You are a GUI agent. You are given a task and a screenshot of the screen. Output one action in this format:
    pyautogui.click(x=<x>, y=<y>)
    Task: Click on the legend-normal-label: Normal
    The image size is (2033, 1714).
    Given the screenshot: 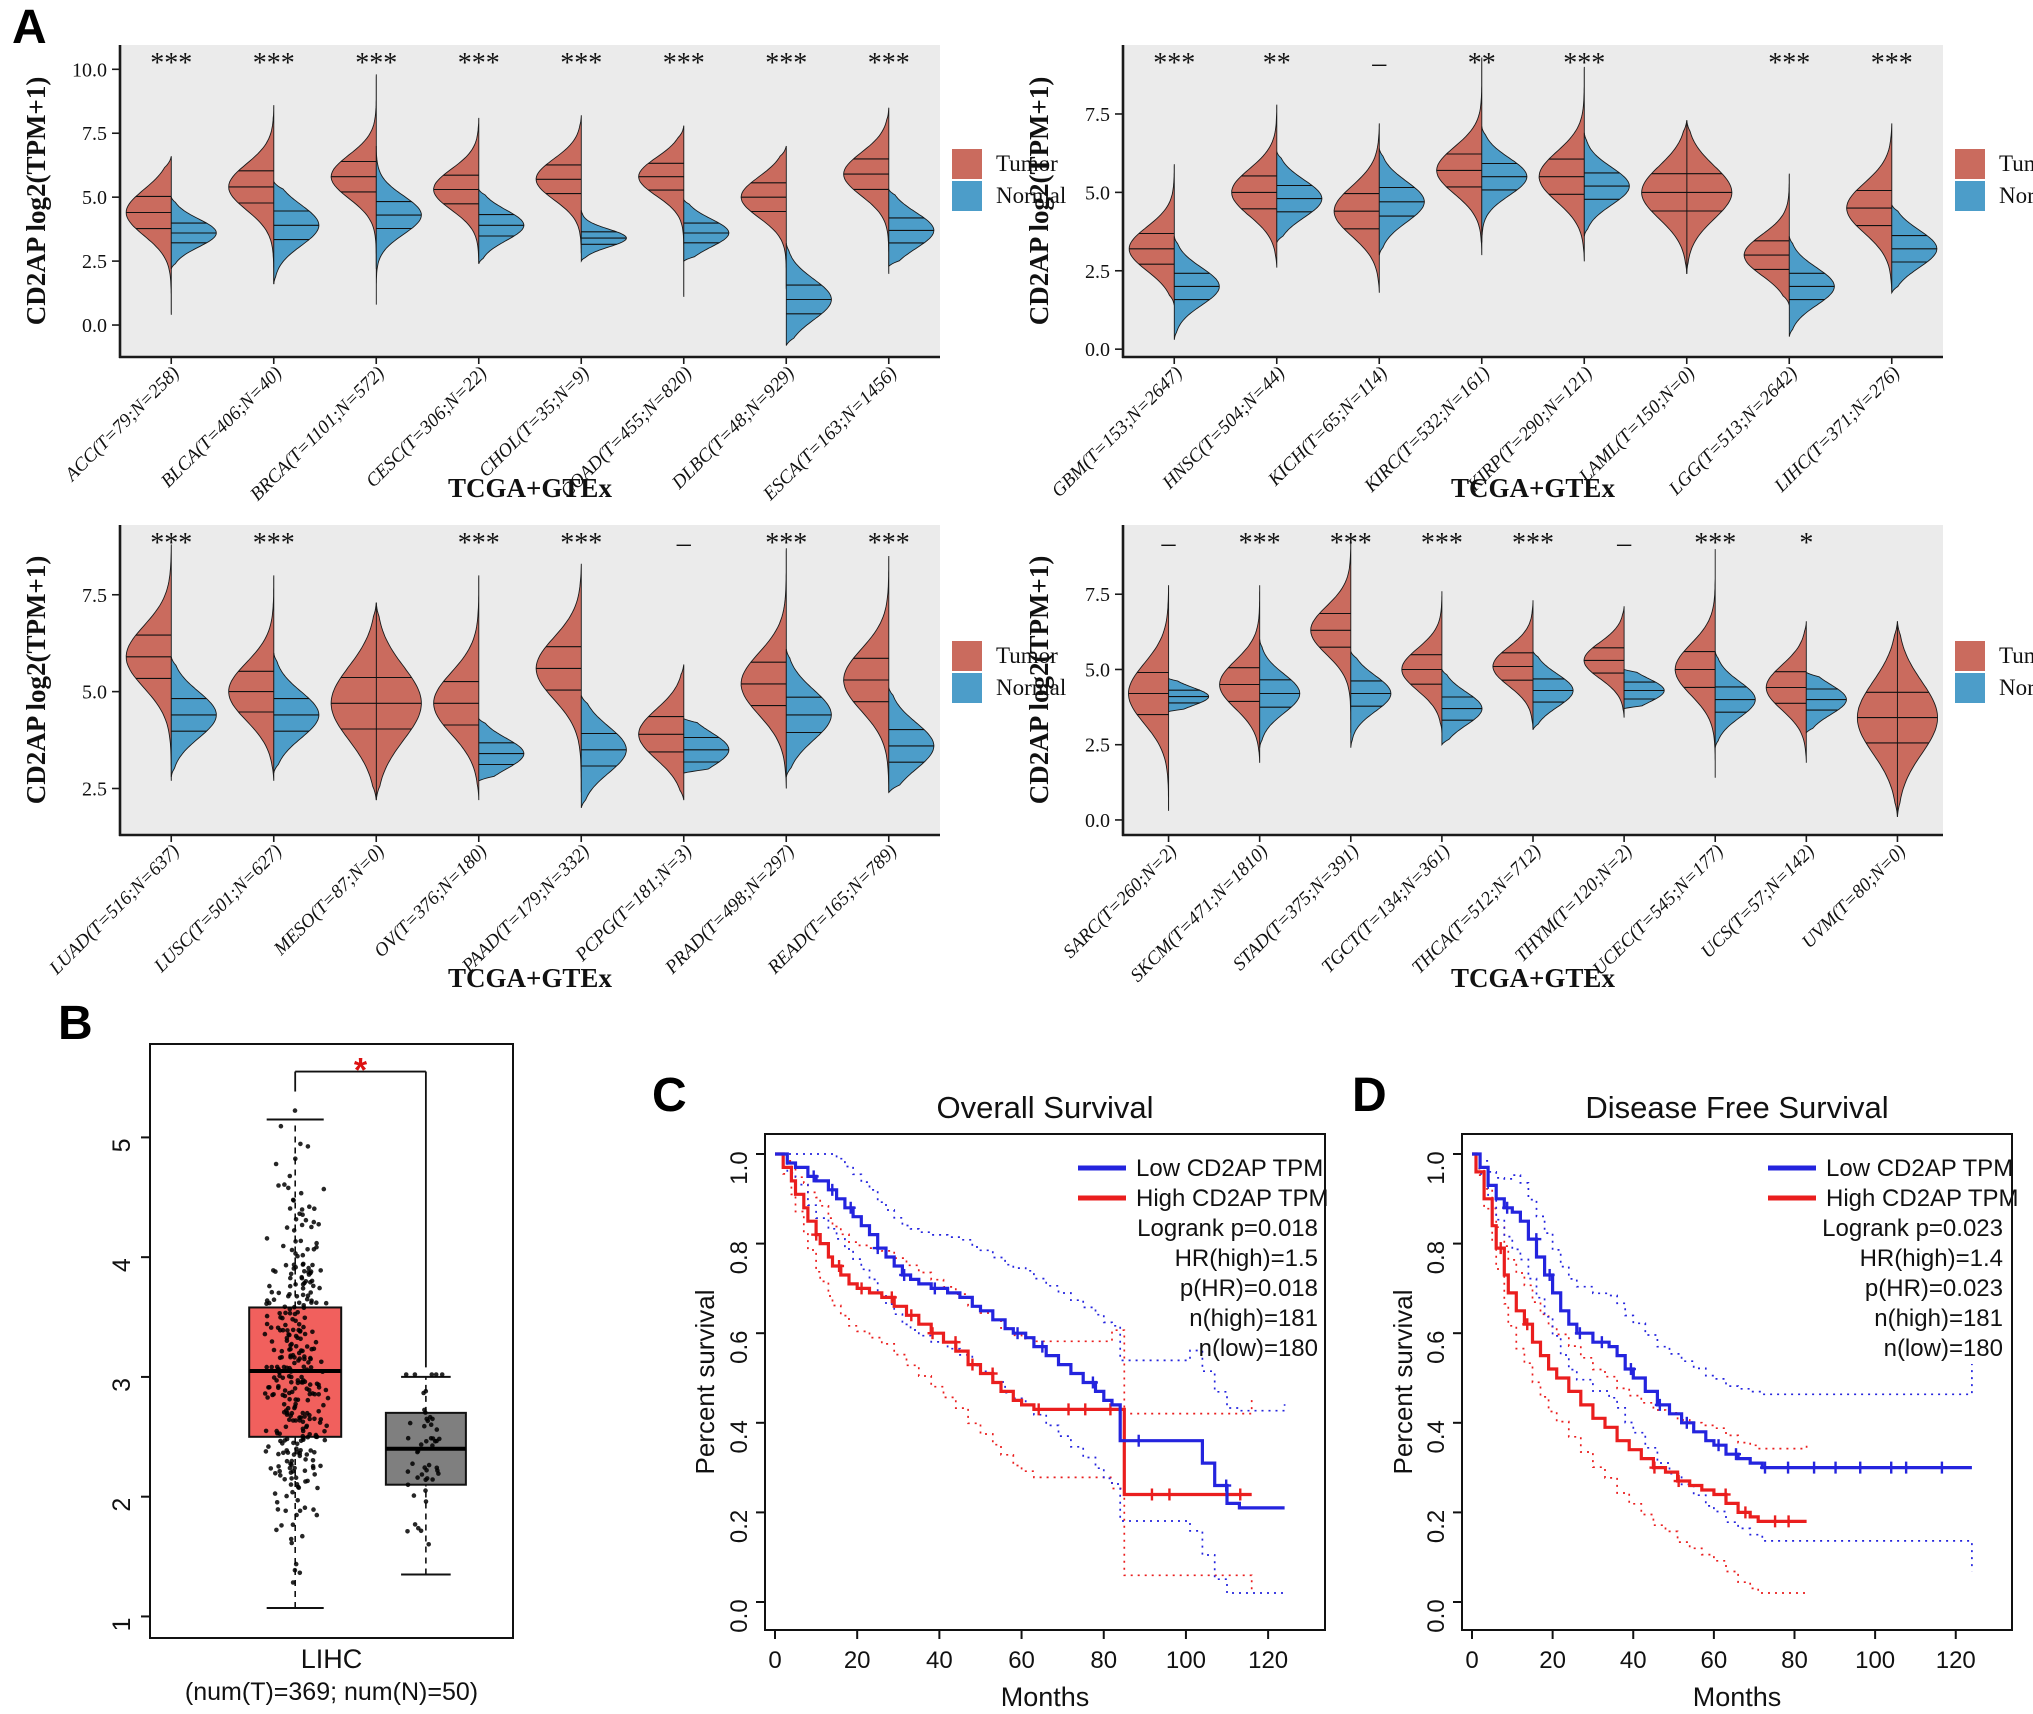 What is the action you would take?
    pyautogui.click(x=2016, y=687)
    